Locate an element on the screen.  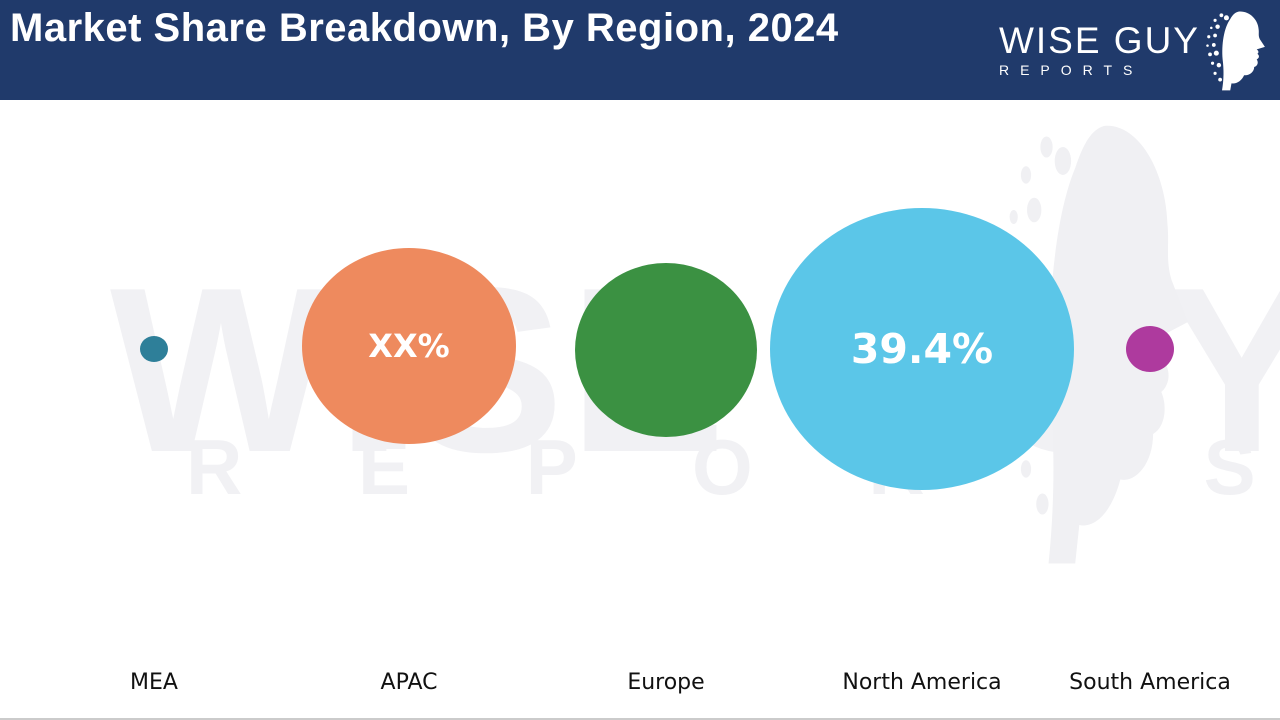
bubble-south-america is located at coordinates (1150, 349).